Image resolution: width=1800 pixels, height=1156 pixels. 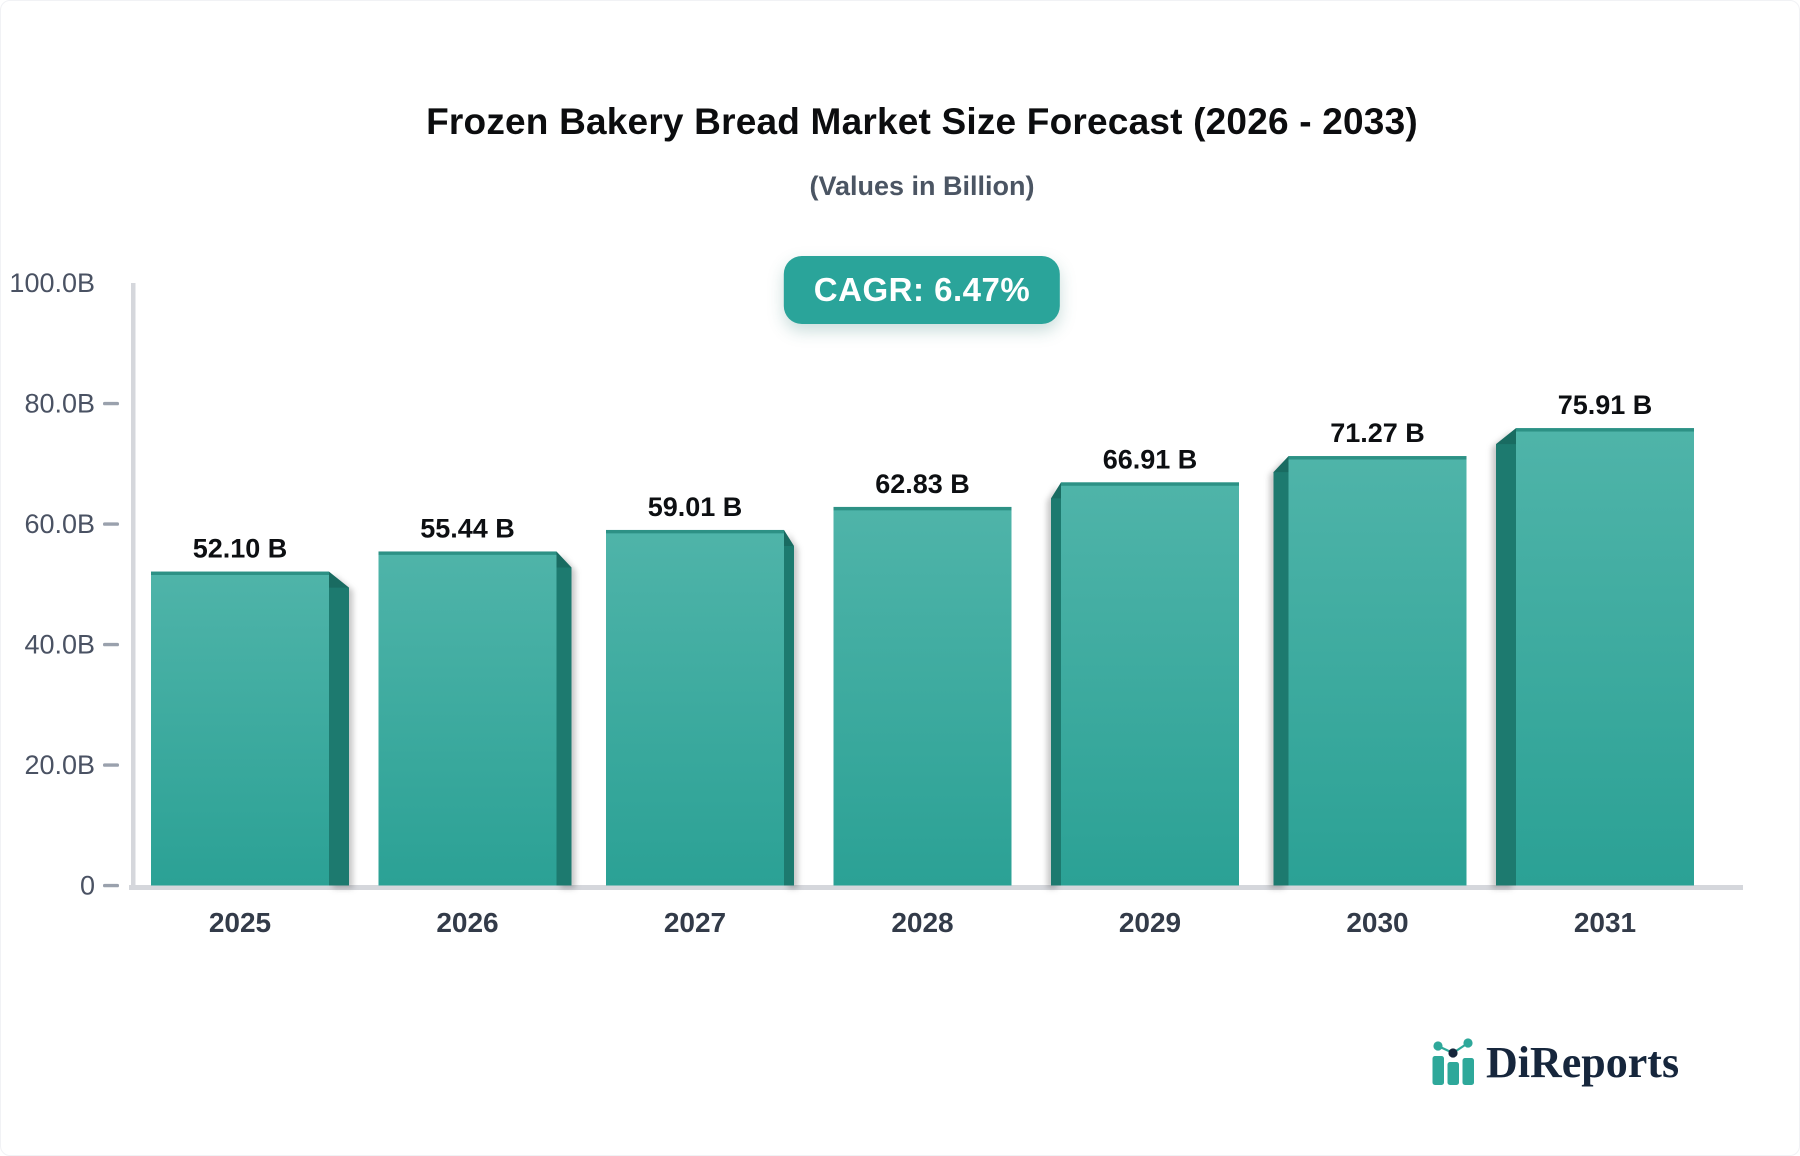 I want to click on brand-logo: DiReports, so click(x=1555, y=1061).